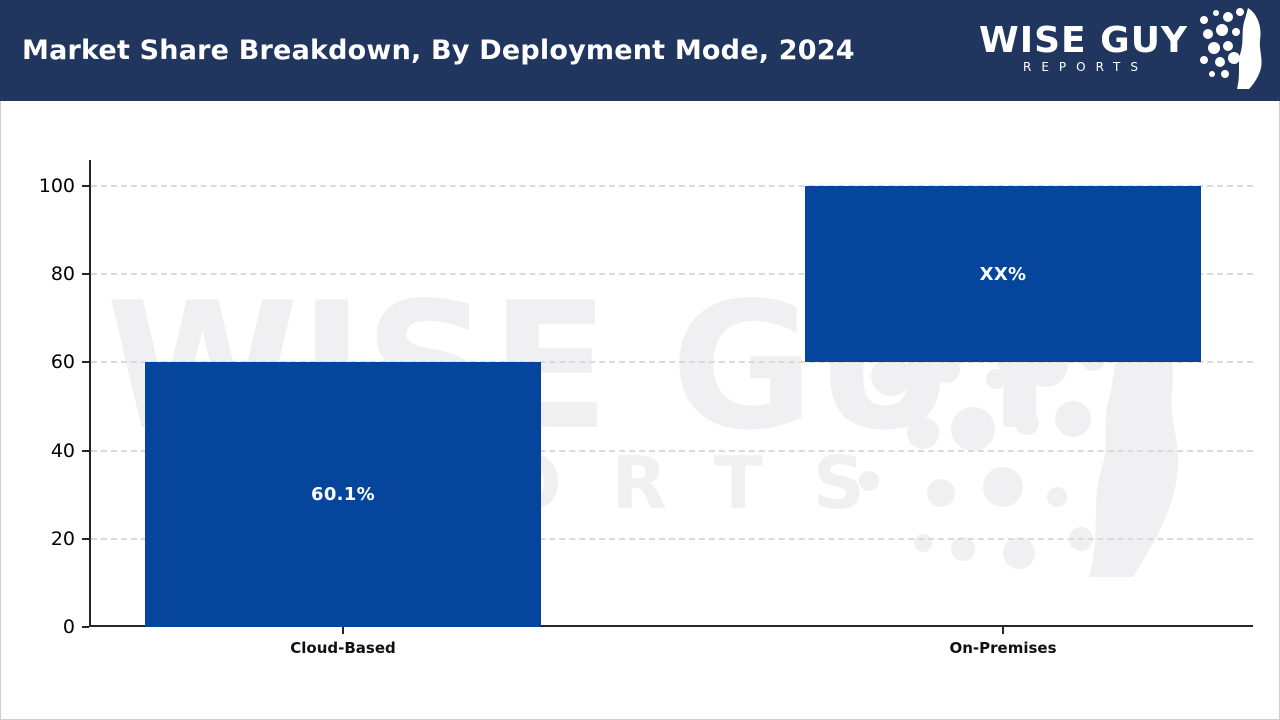 The image size is (1280, 720). I want to click on bar-on-premises: XX%, so click(1003, 274).